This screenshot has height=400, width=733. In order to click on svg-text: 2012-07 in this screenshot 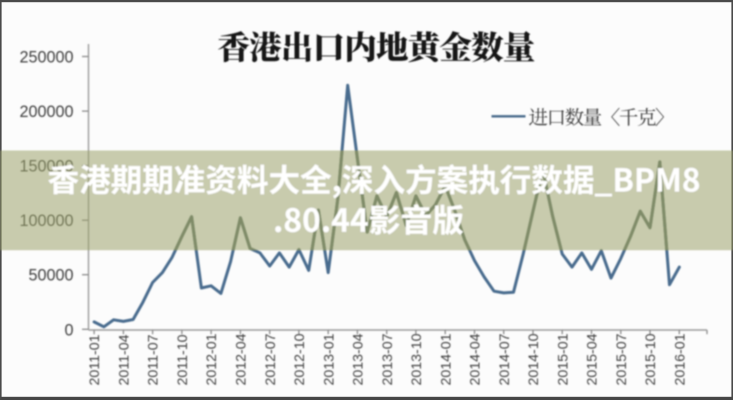, I will do `click(271, 359)`.